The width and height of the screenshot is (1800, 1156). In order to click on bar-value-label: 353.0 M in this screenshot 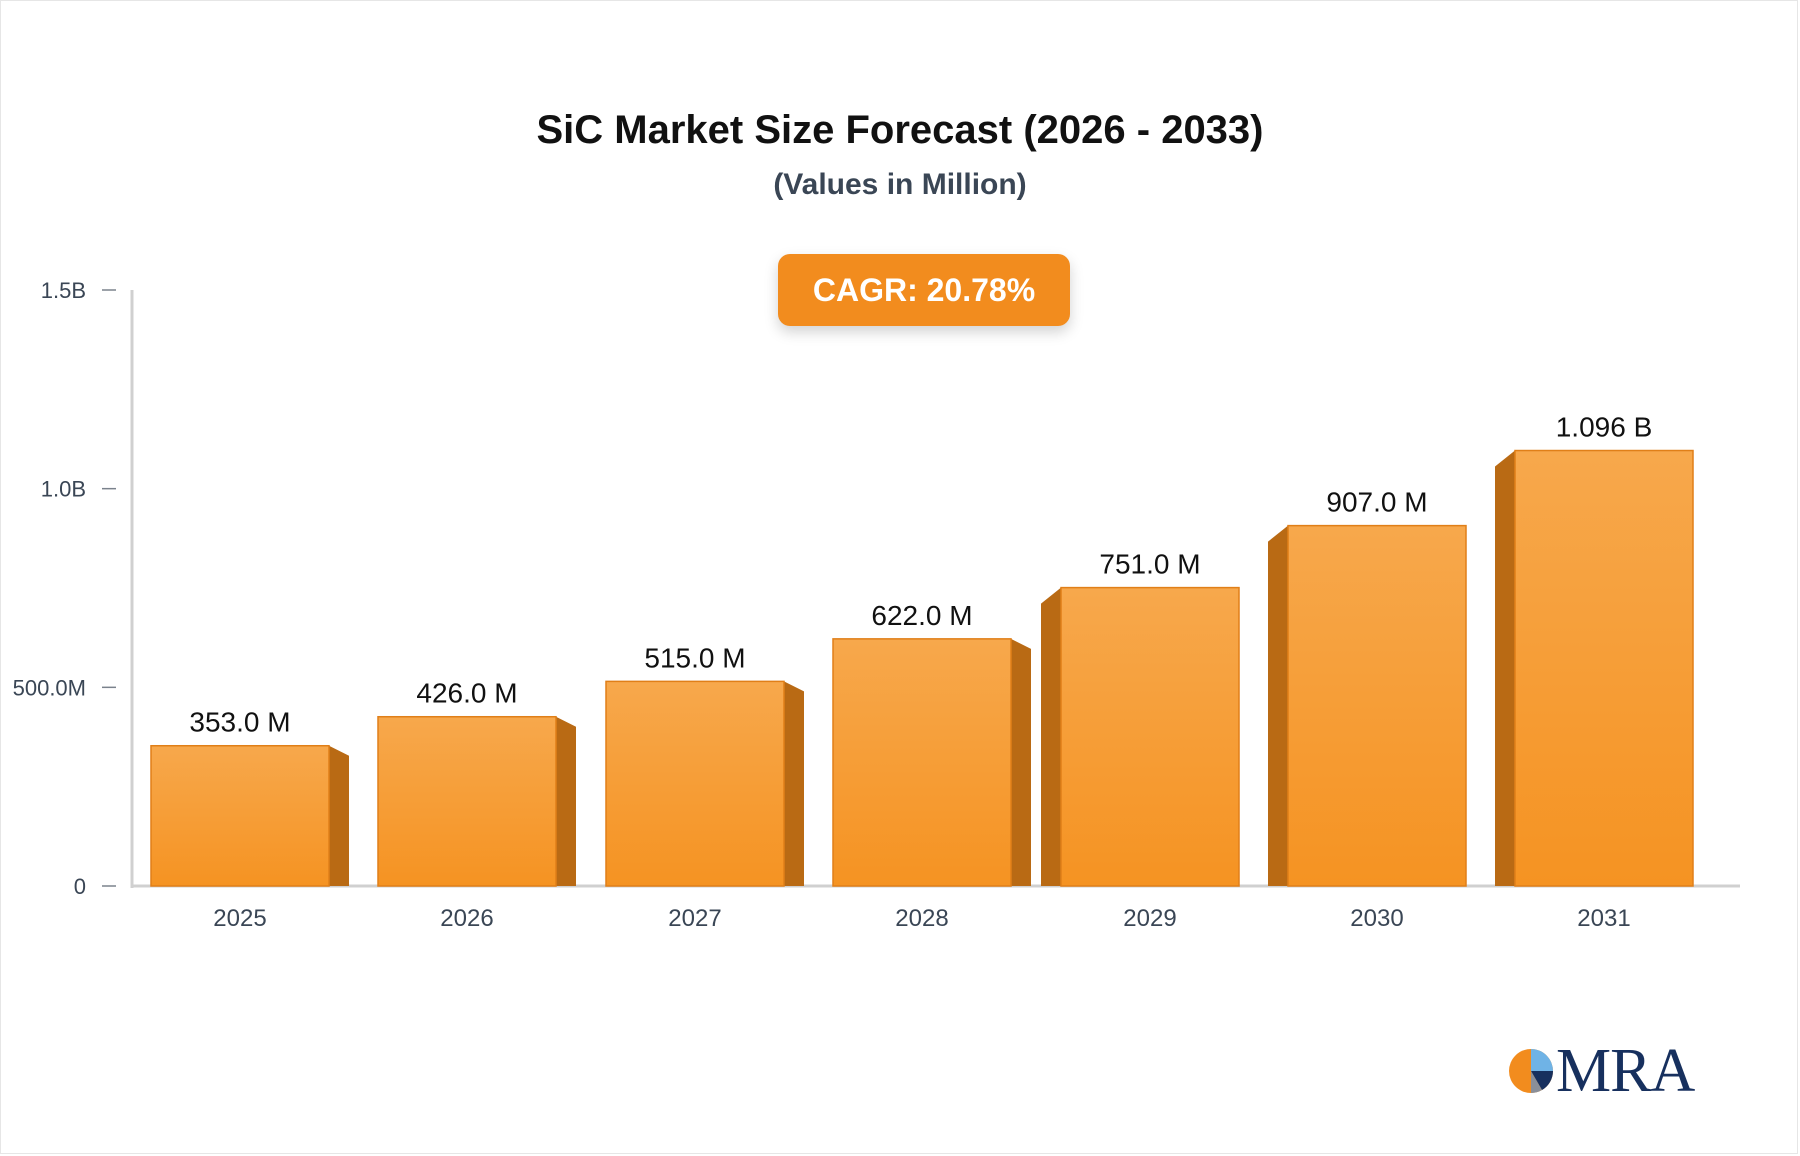, I will do `click(239, 722)`.